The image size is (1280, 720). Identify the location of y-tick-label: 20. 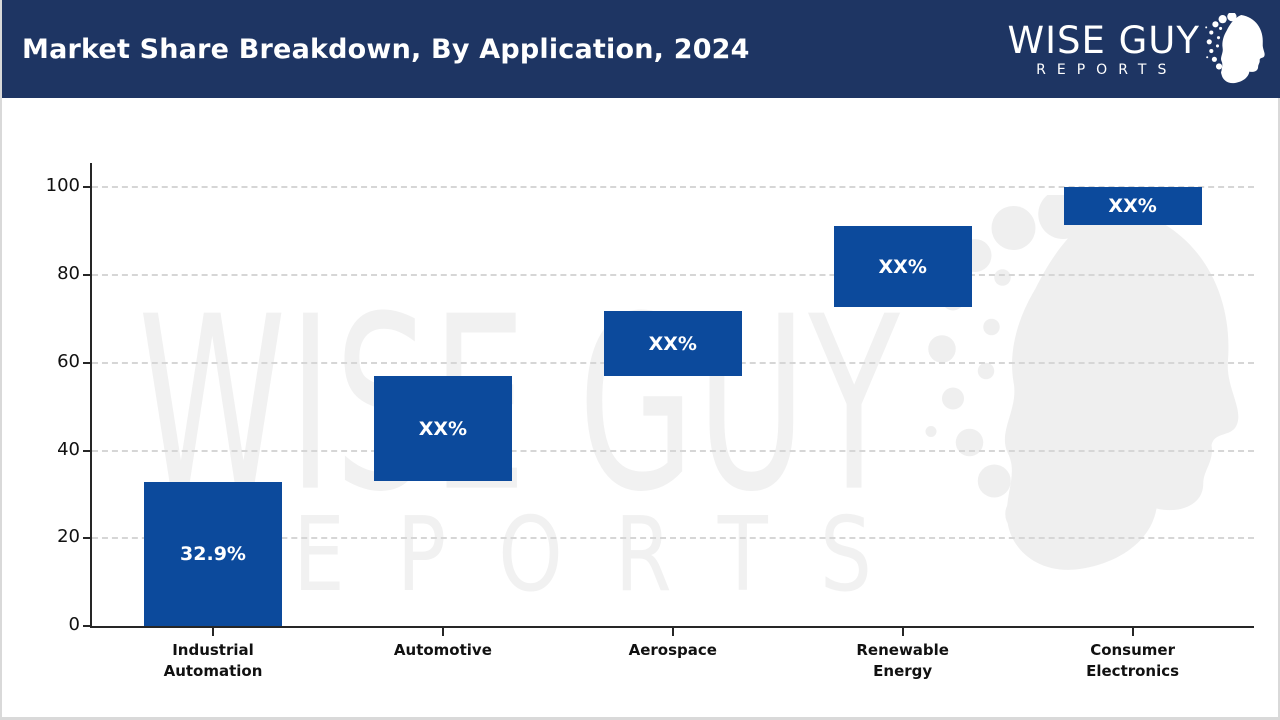
(68, 537).